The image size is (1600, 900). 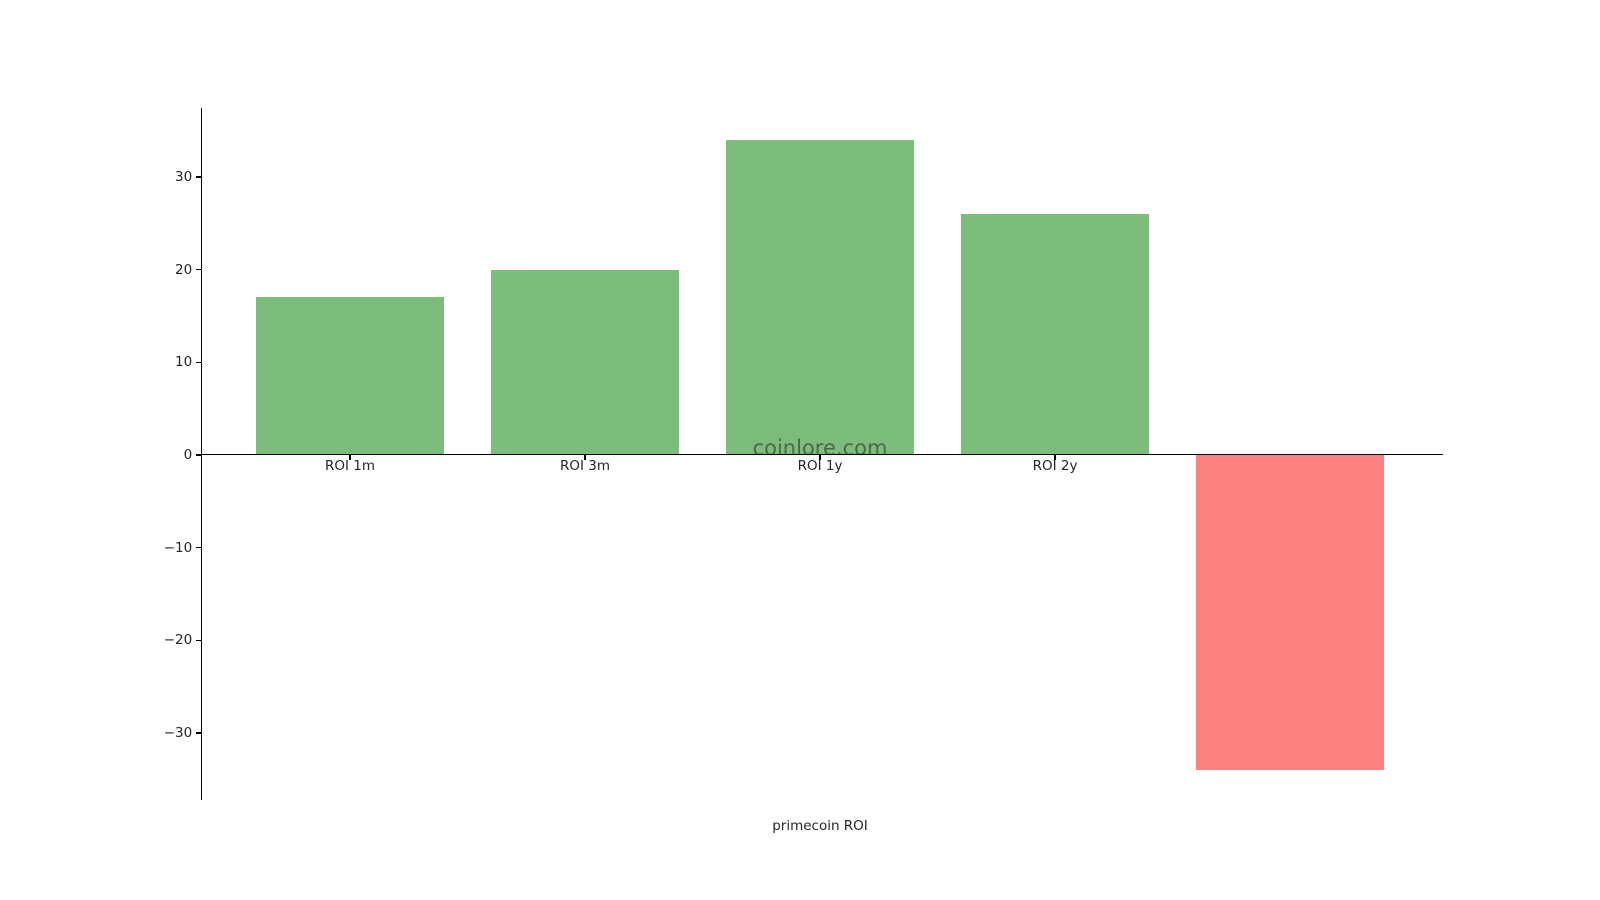 What do you see at coordinates (1055, 334) in the screenshot?
I see `bar-roi-2y` at bounding box center [1055, 334].